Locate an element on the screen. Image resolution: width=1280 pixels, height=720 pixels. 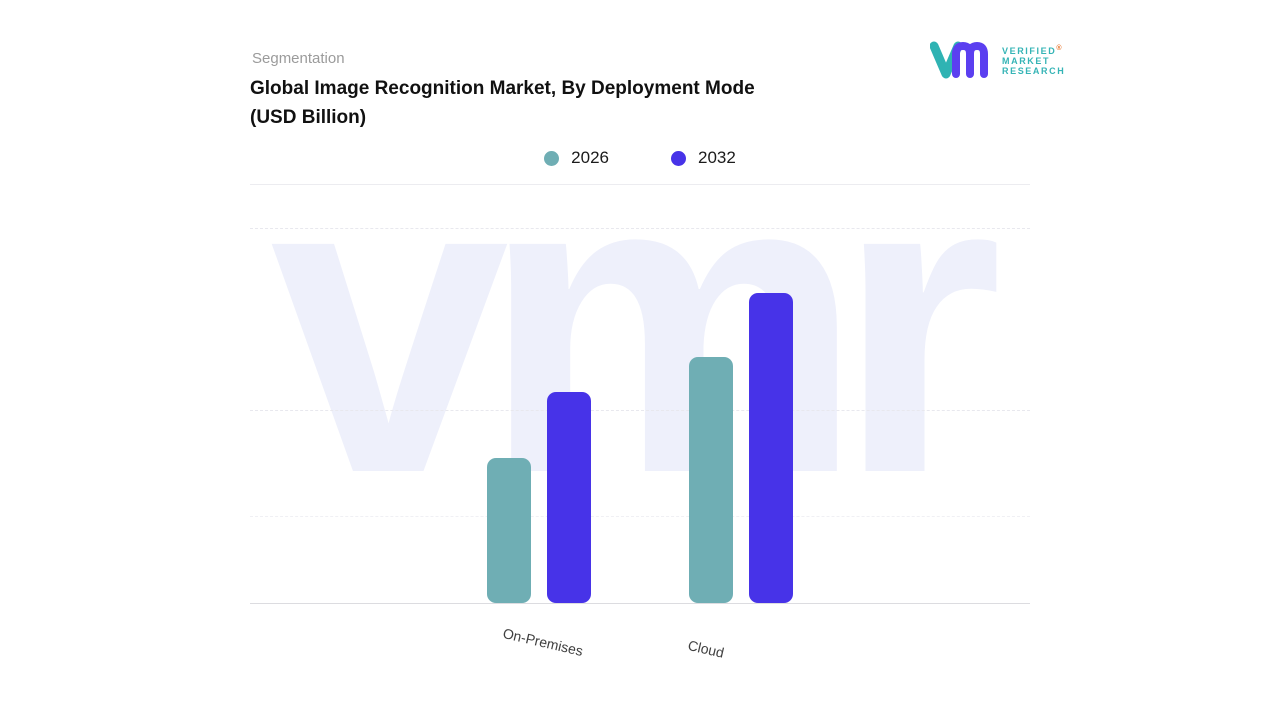
eyebrow-label: Segmentation is located at coordinates (298, 58).